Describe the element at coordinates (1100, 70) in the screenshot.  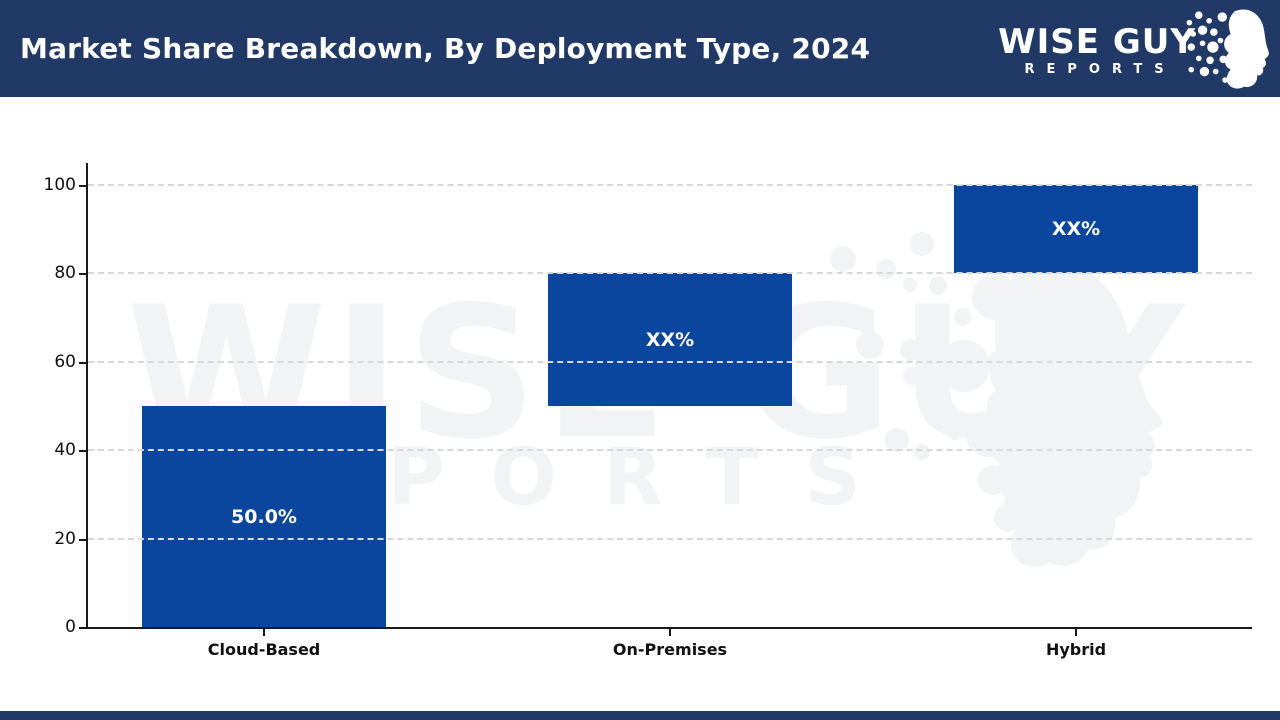
I see `logo-subtext: REPORTS` at that location.